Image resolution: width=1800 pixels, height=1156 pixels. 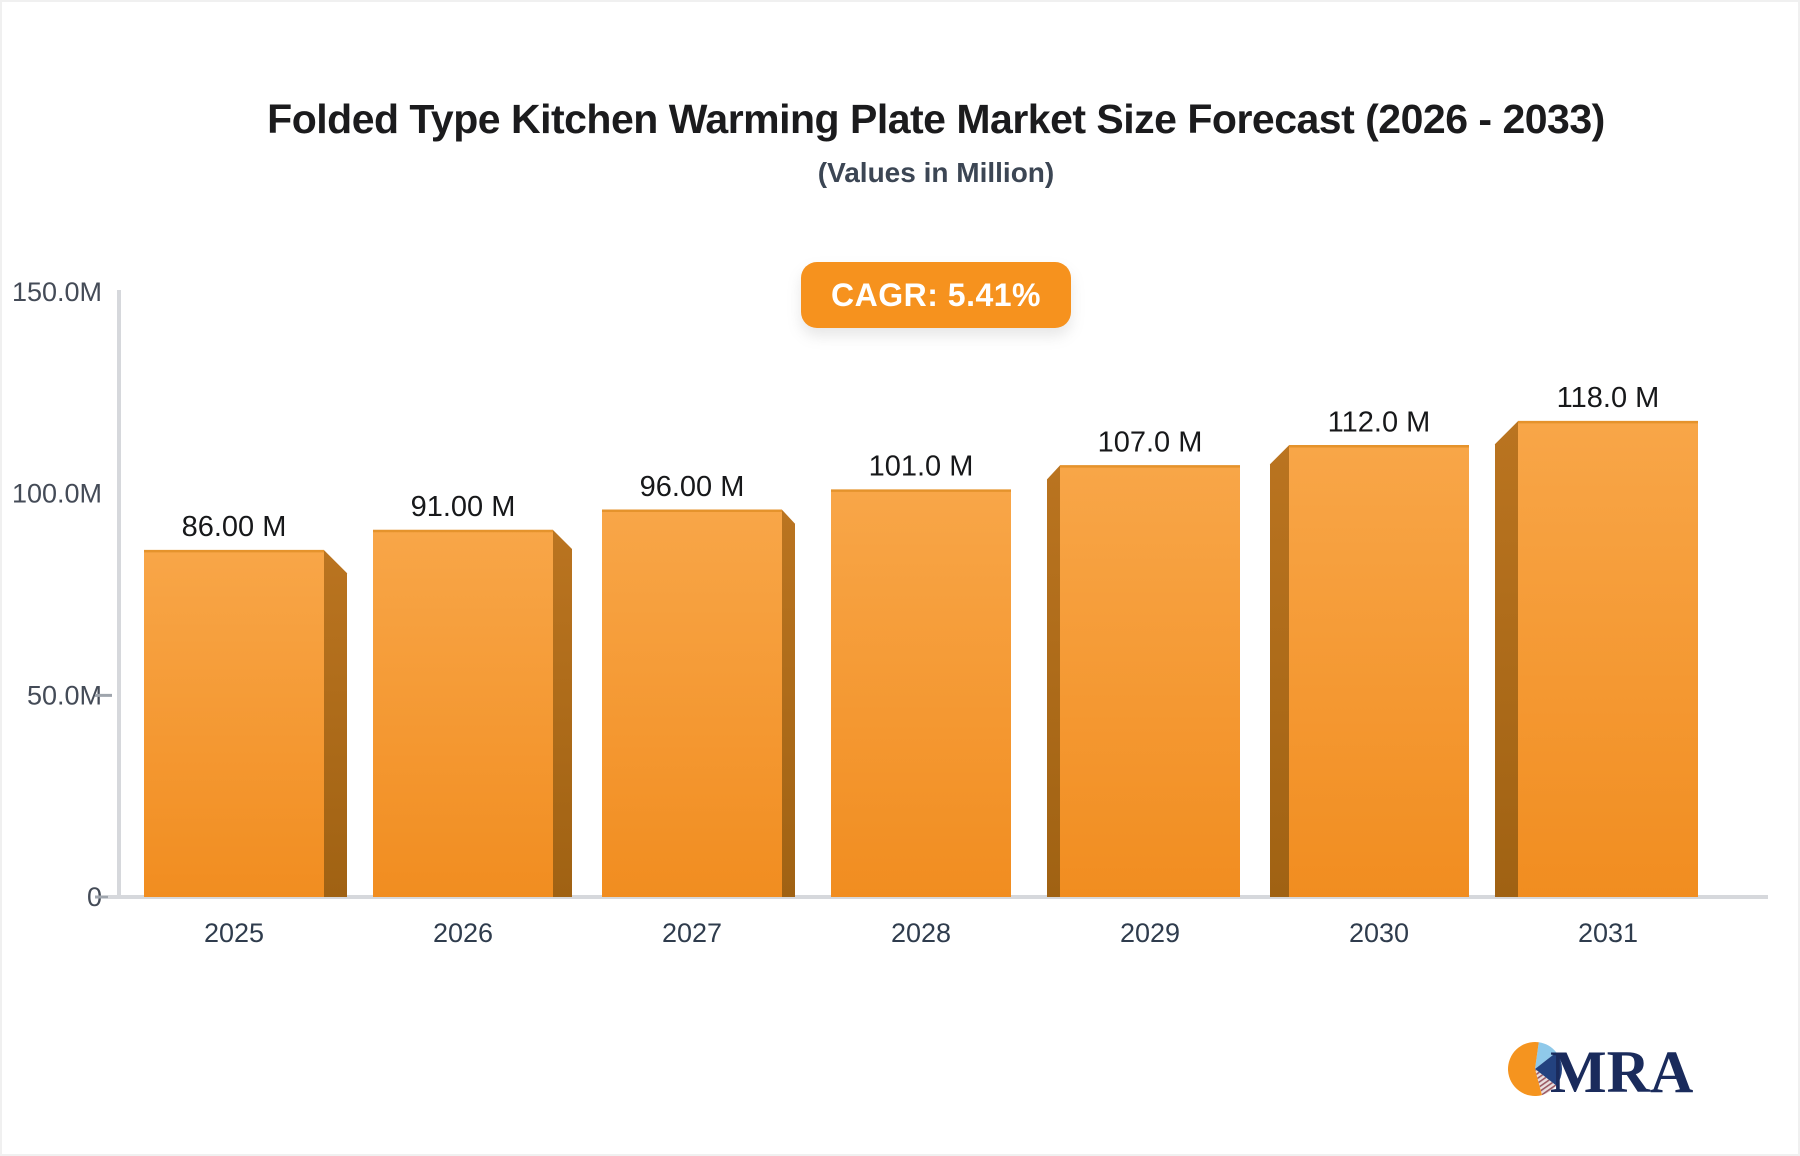 I want to click on x-axis-label: 2030, so click(x=1379, y=933).